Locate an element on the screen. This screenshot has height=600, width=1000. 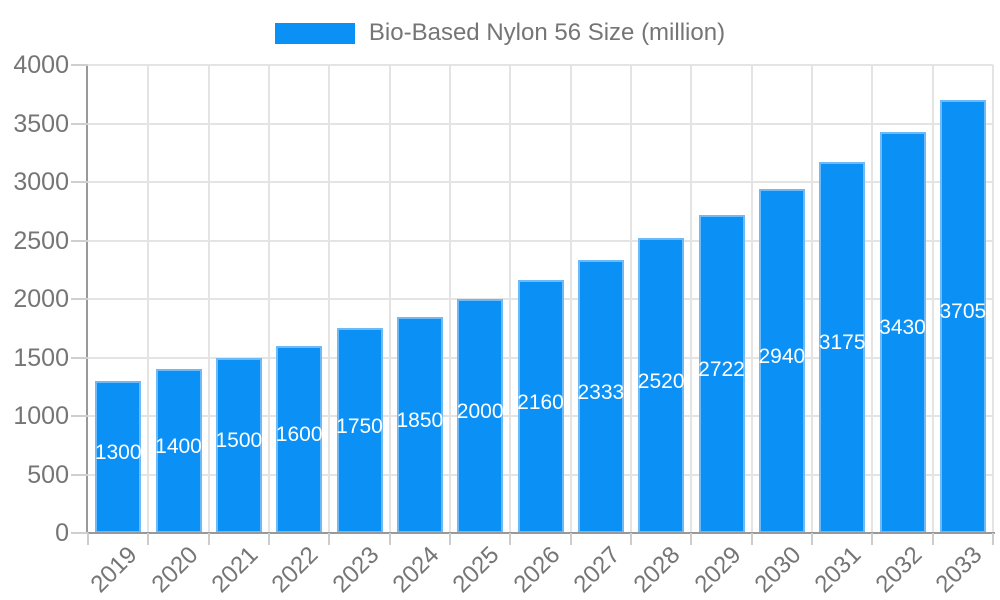
legend-swatch is located at coordinates (314, 33).